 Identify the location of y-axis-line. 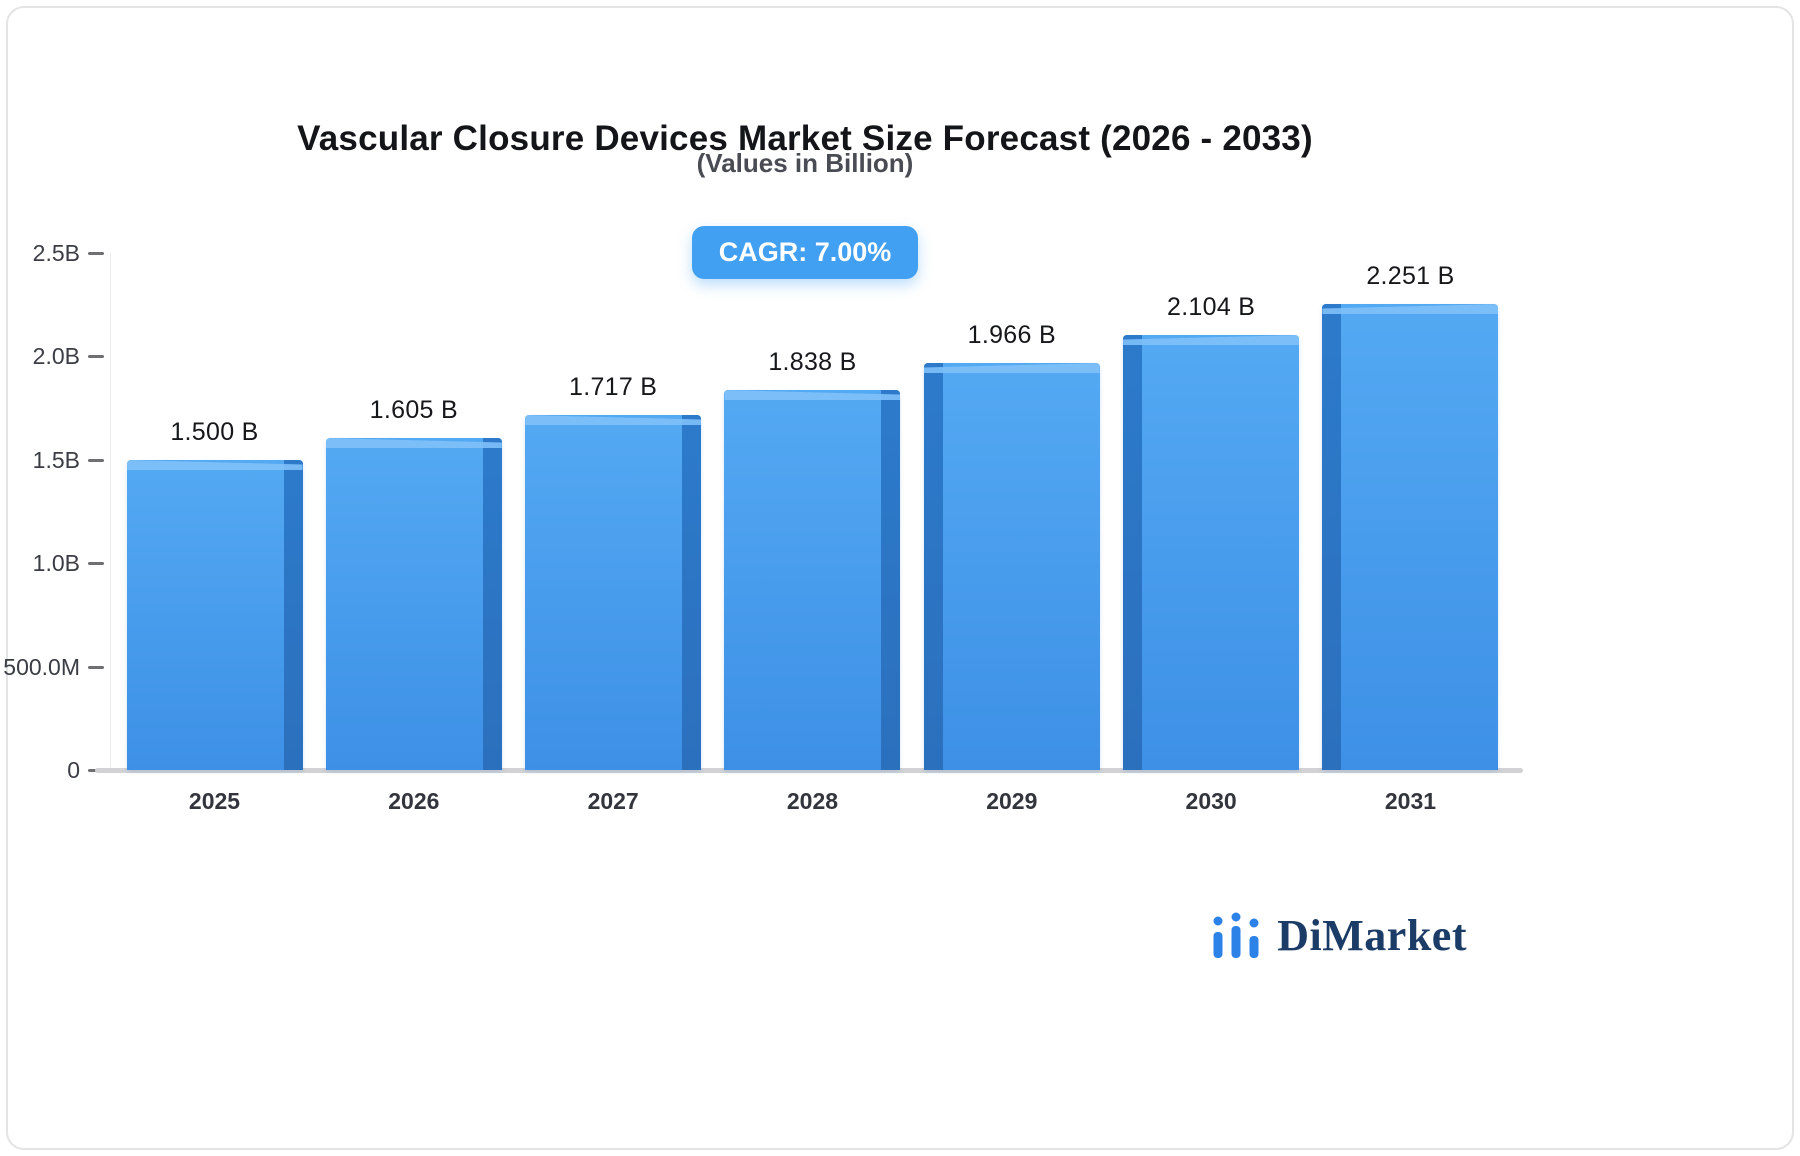
(110, 511).